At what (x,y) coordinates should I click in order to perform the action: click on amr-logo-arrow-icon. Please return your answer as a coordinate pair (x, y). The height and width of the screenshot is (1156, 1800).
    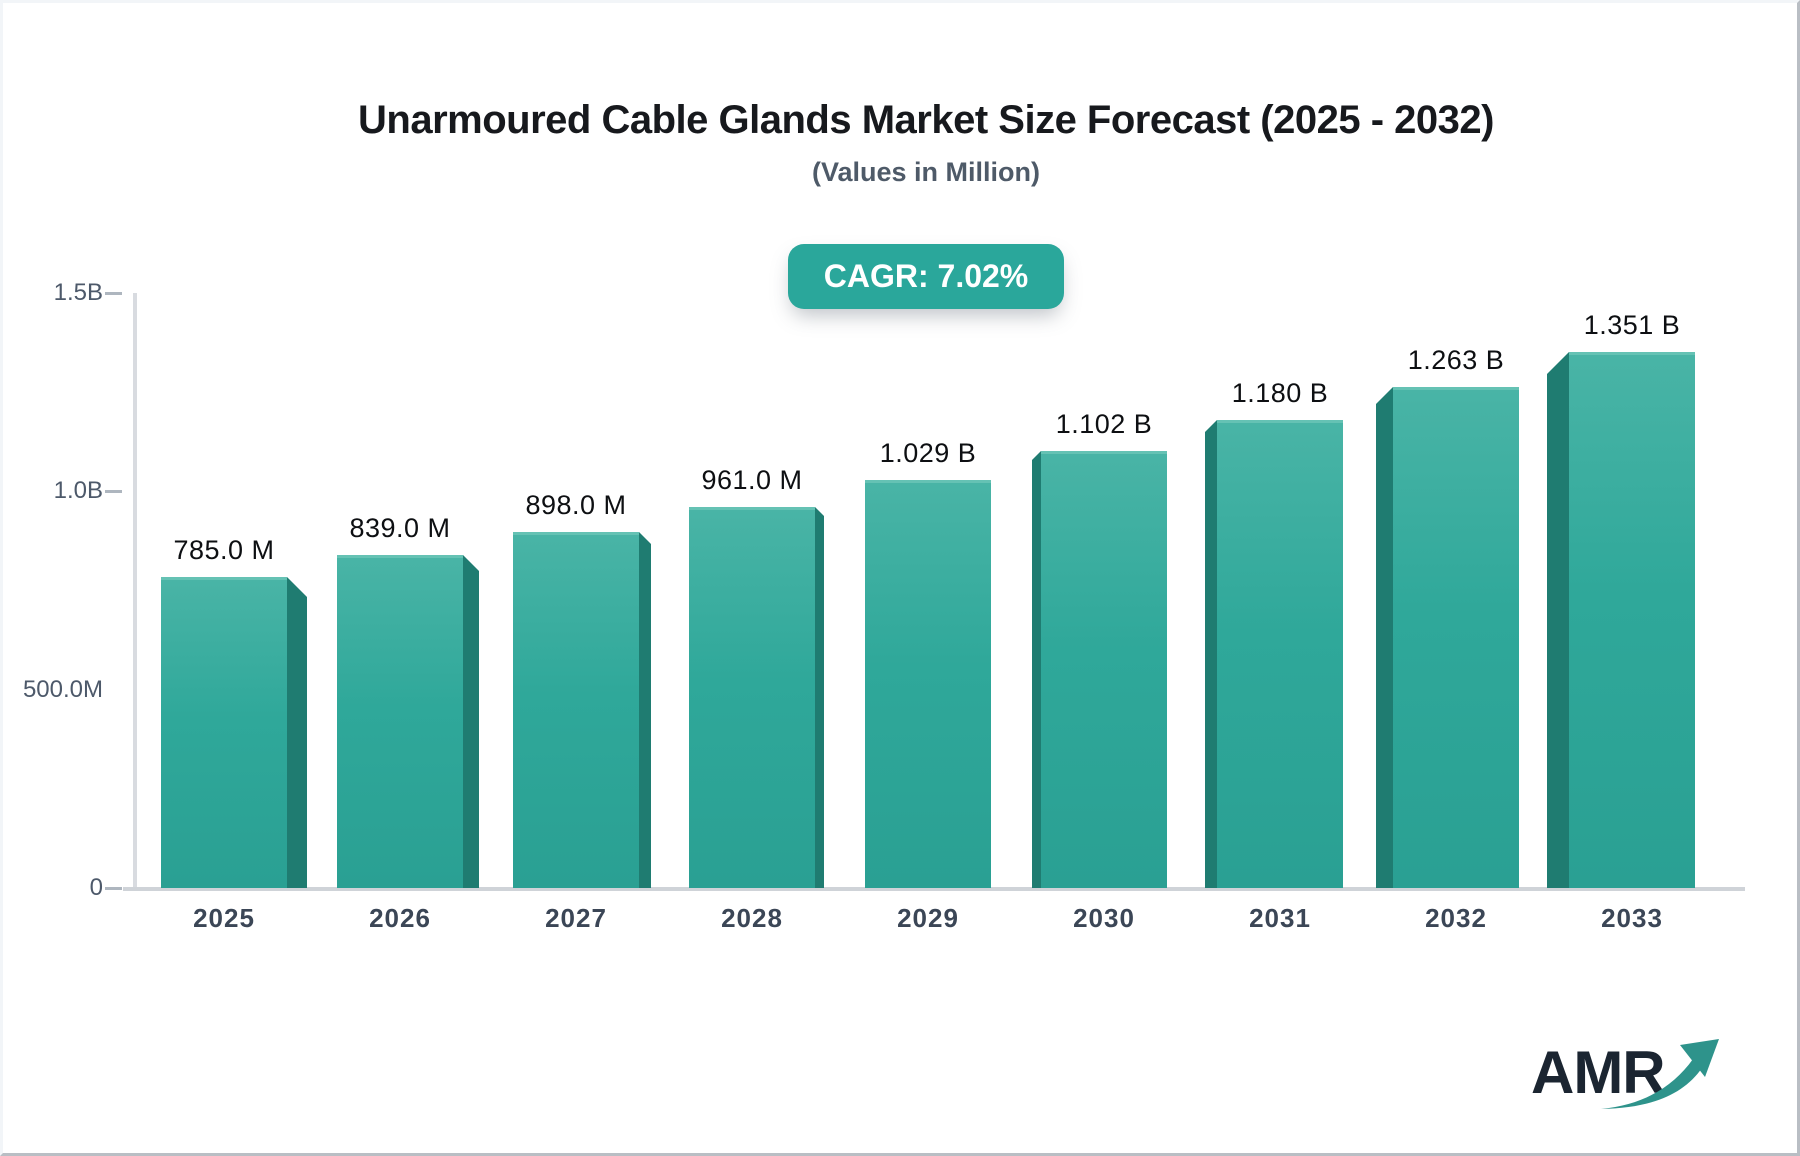
    Looking at the image, I should click on (1651, 1084).